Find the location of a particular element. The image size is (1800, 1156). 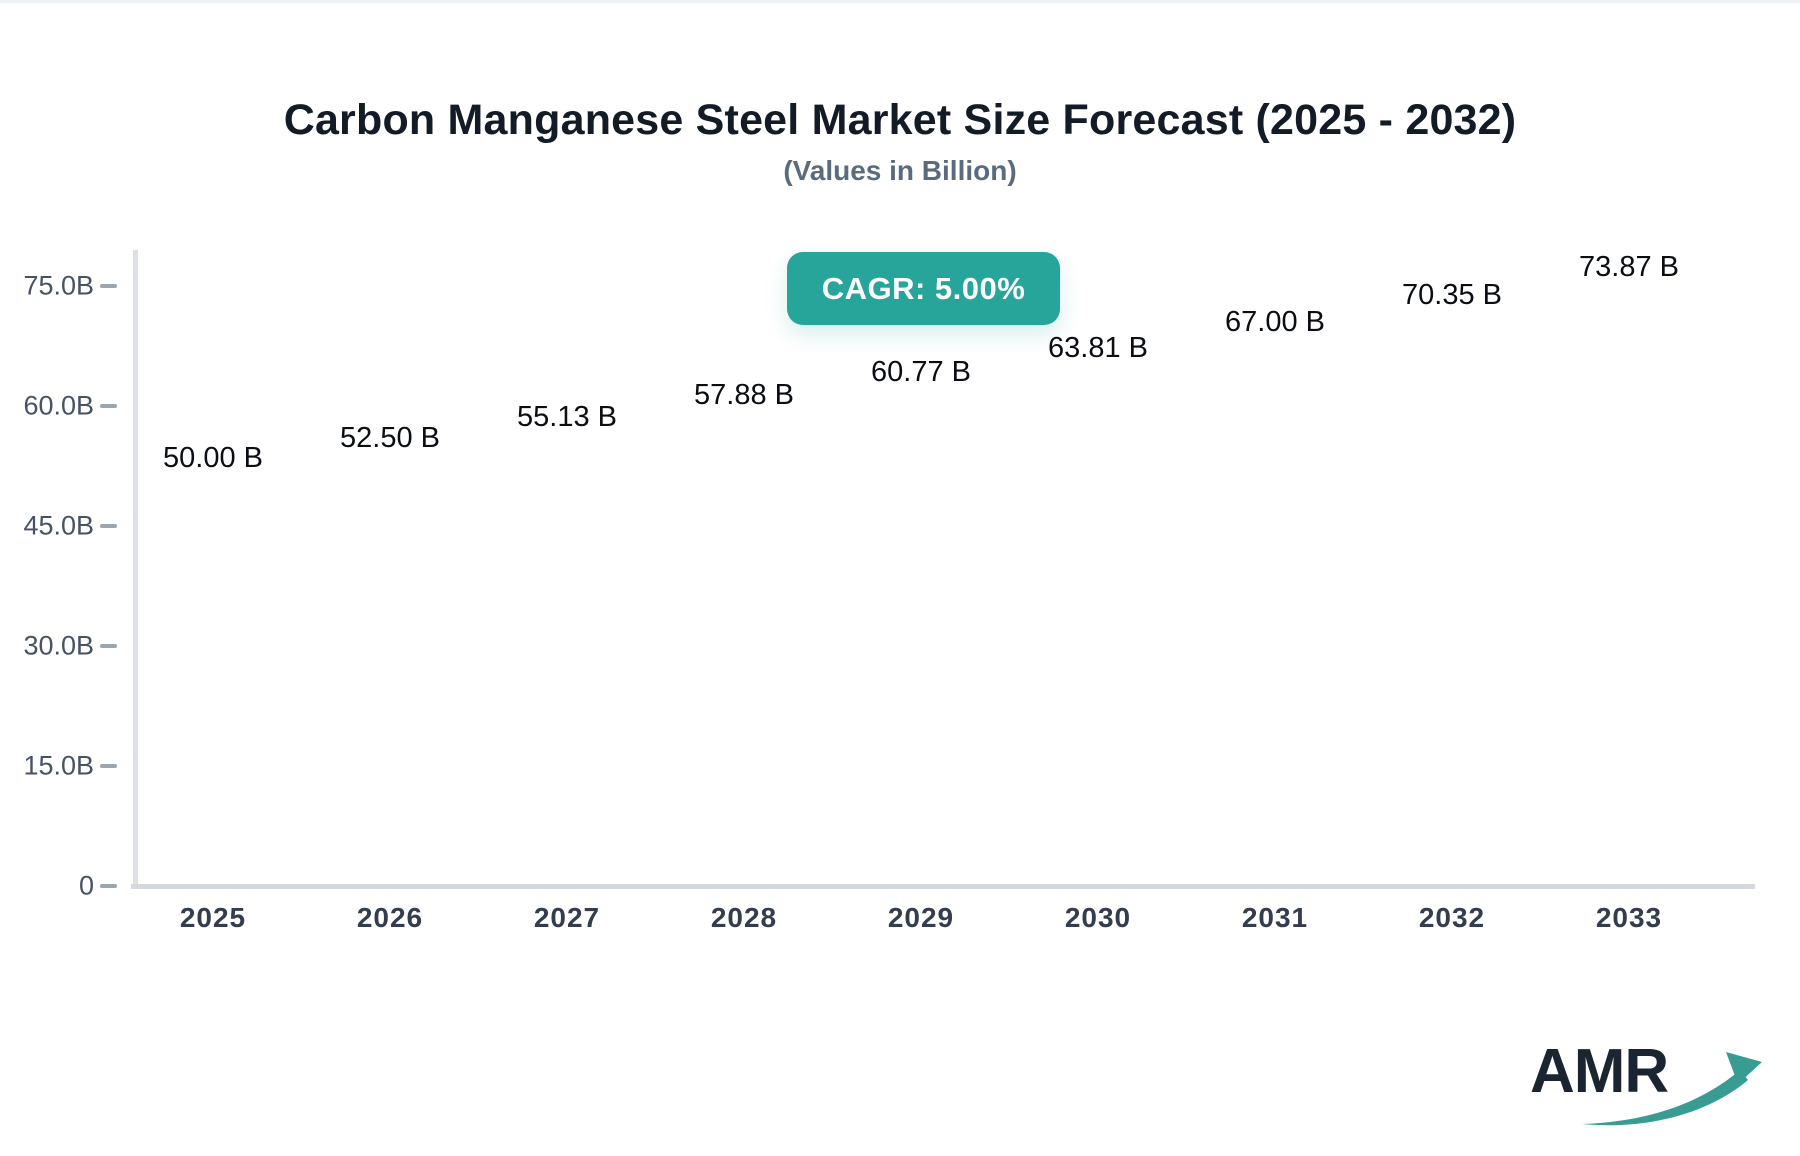

x-axis-label: 2025 is located at coordinates (213, 917).